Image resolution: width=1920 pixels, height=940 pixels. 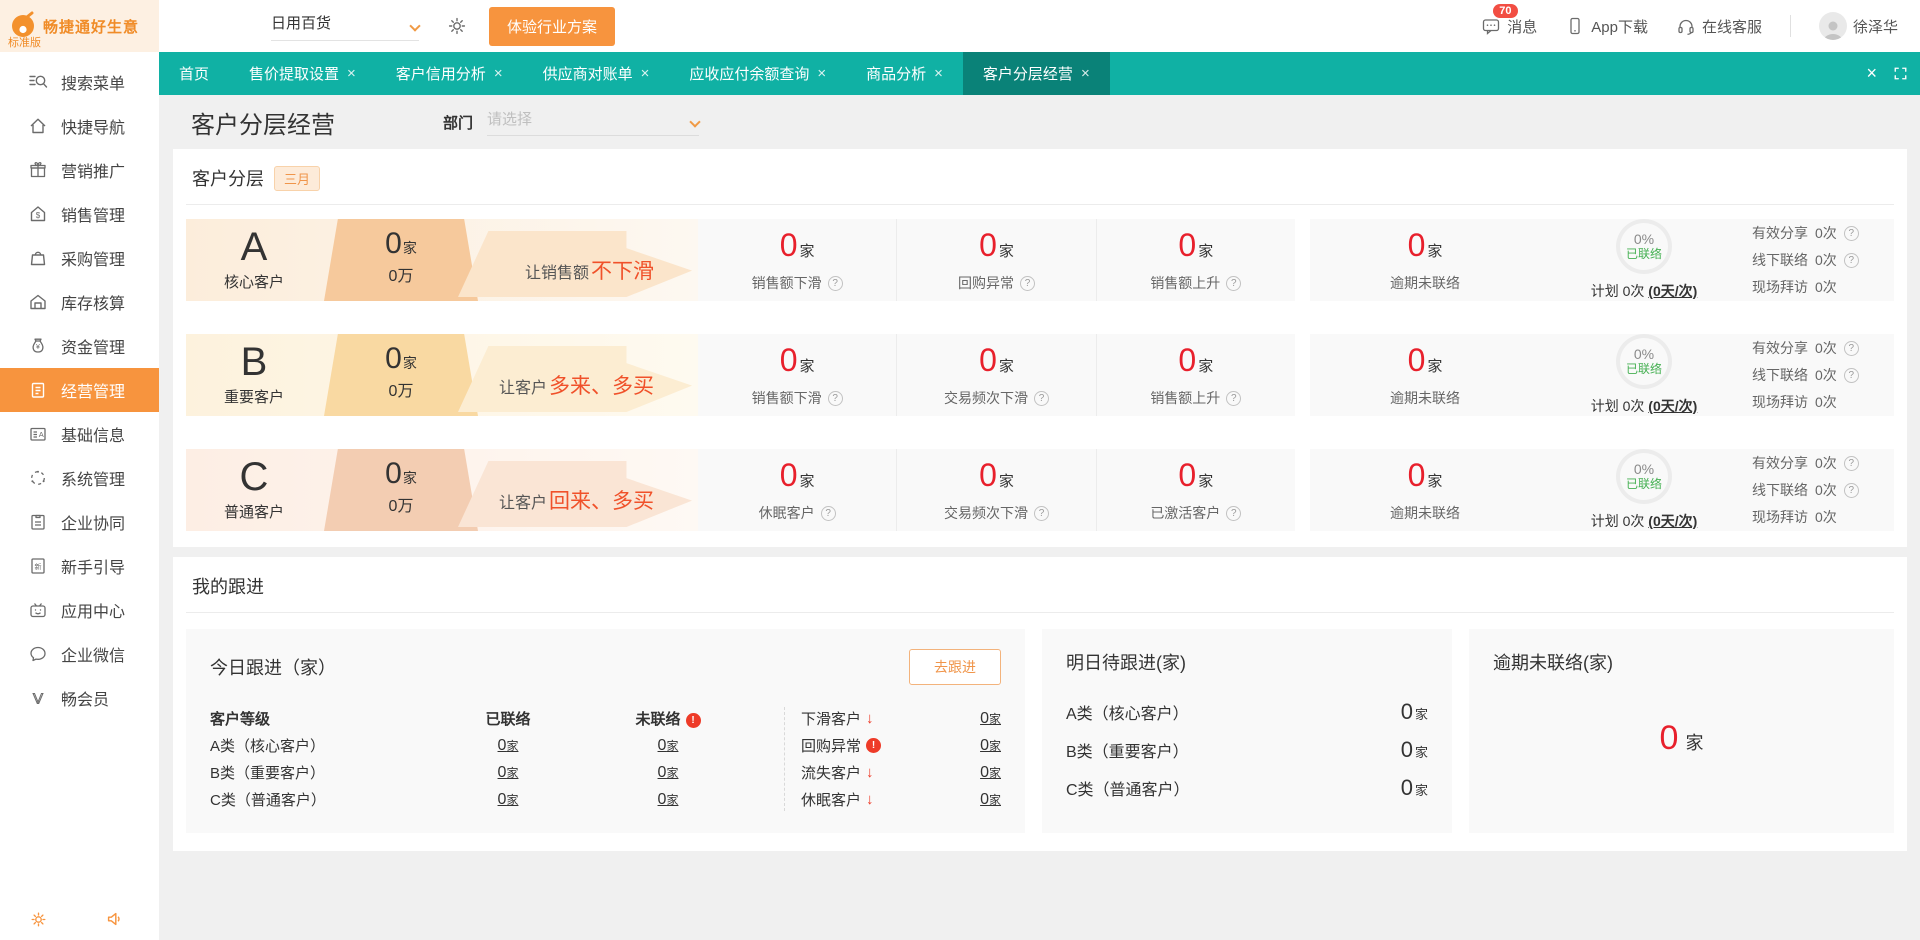 I want to click on sidebar-item-business-mgmt: 经营管理, so click(x=79, y=390).